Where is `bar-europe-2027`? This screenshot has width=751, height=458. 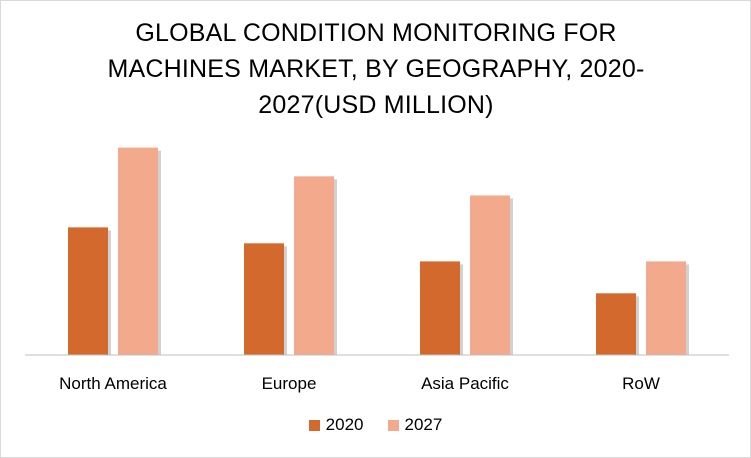
bar-europe-2027 is located at coordinates (314, 265).